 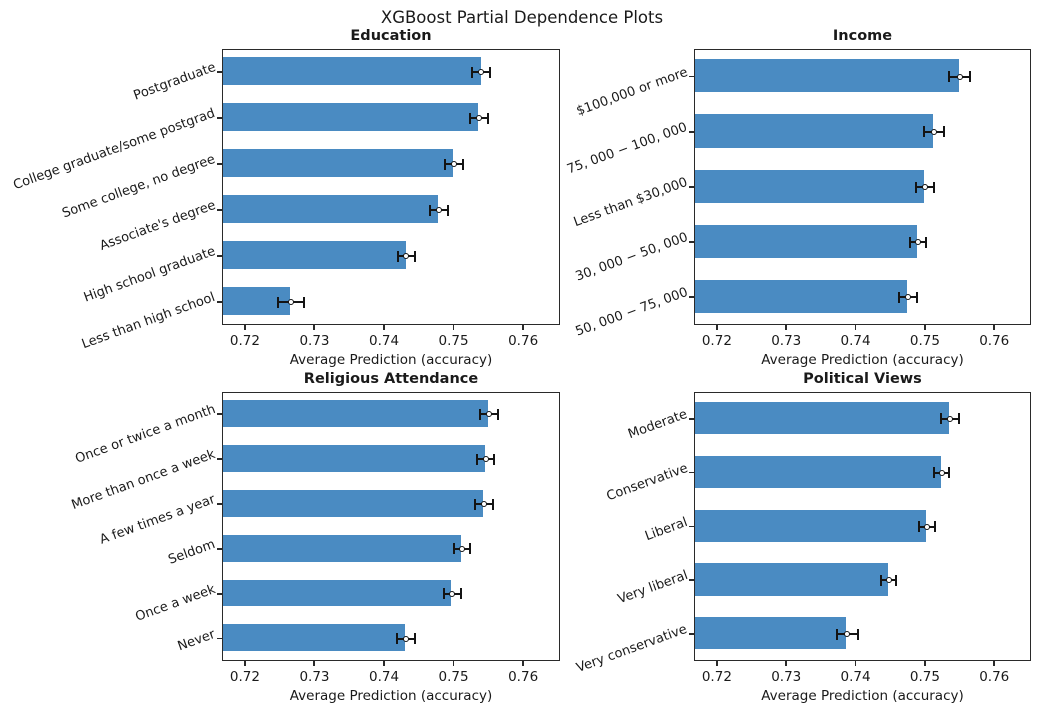 I want to click on category-label: College graduate/some postgrad, so click(x=114, y=149).